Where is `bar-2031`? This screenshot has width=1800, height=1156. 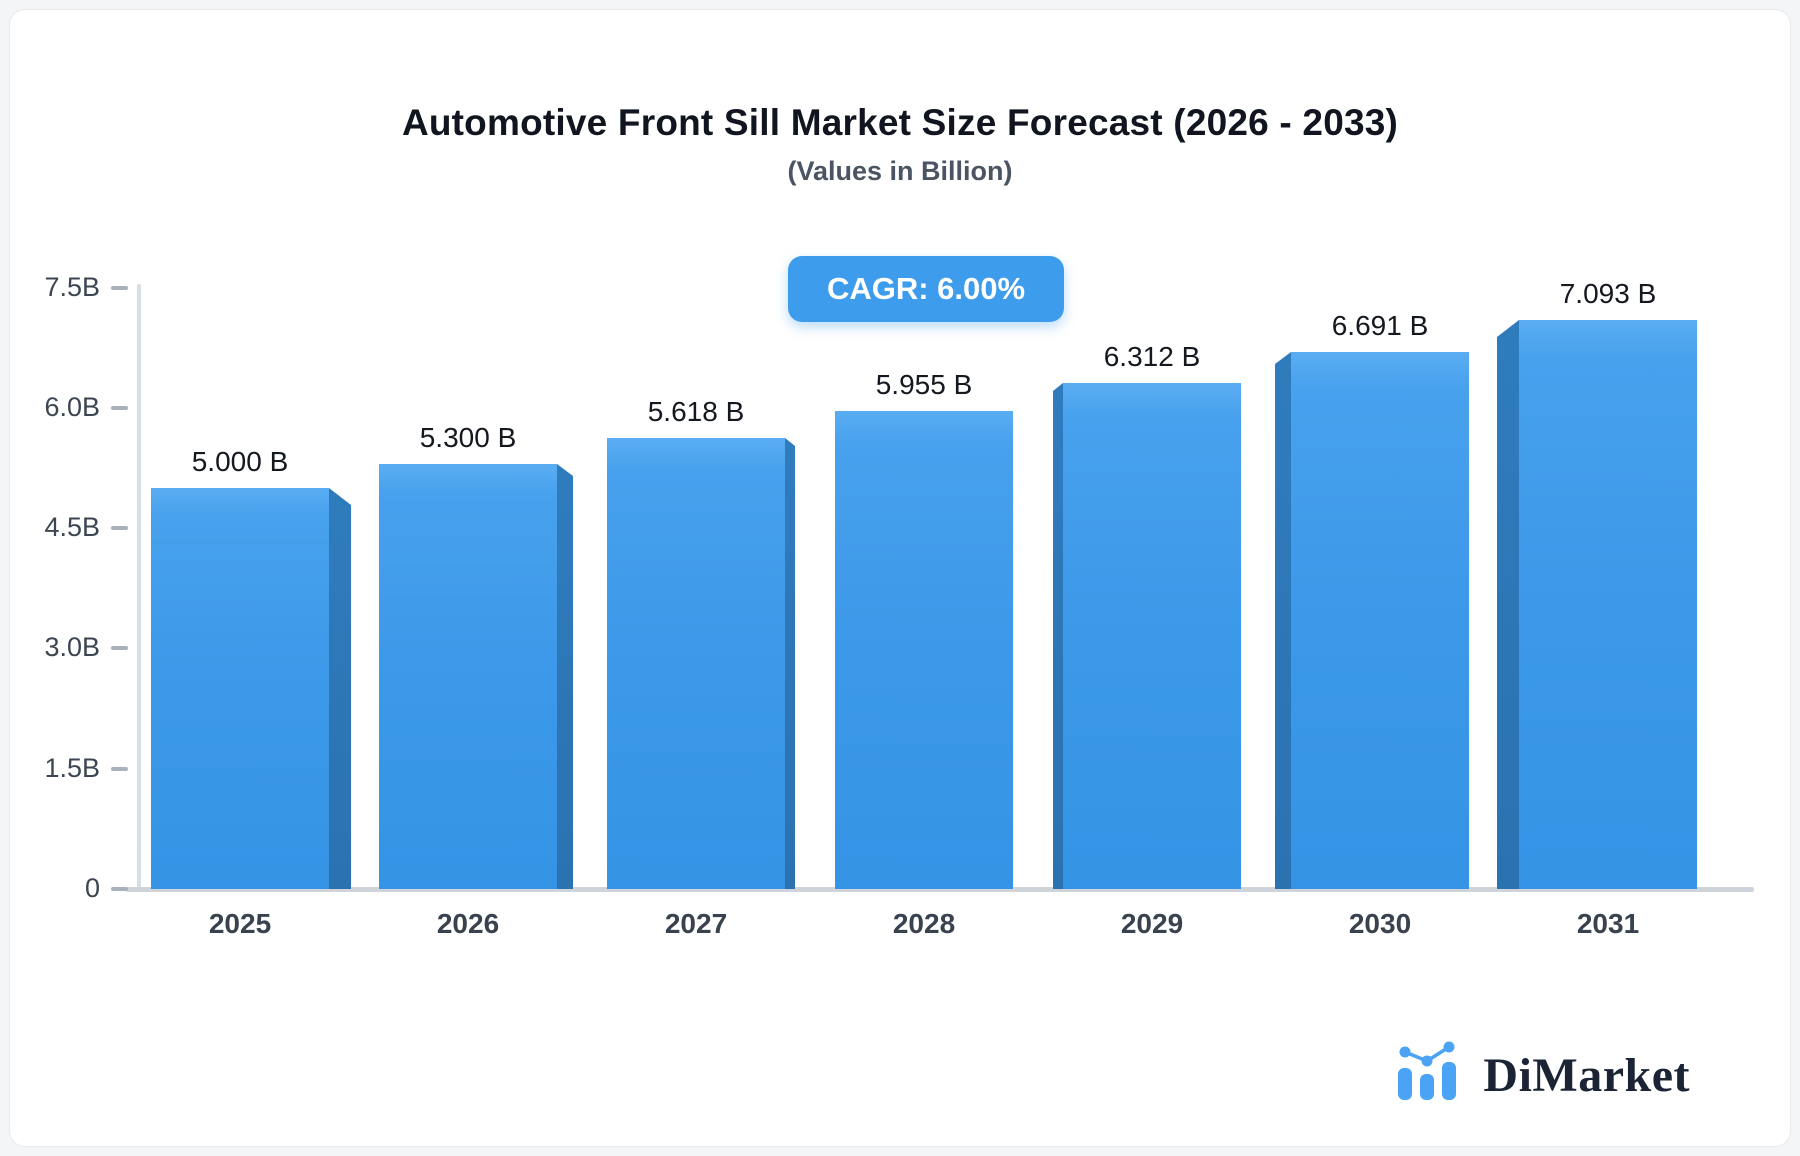
bar-2031 is located at coordinates (1597, 604).